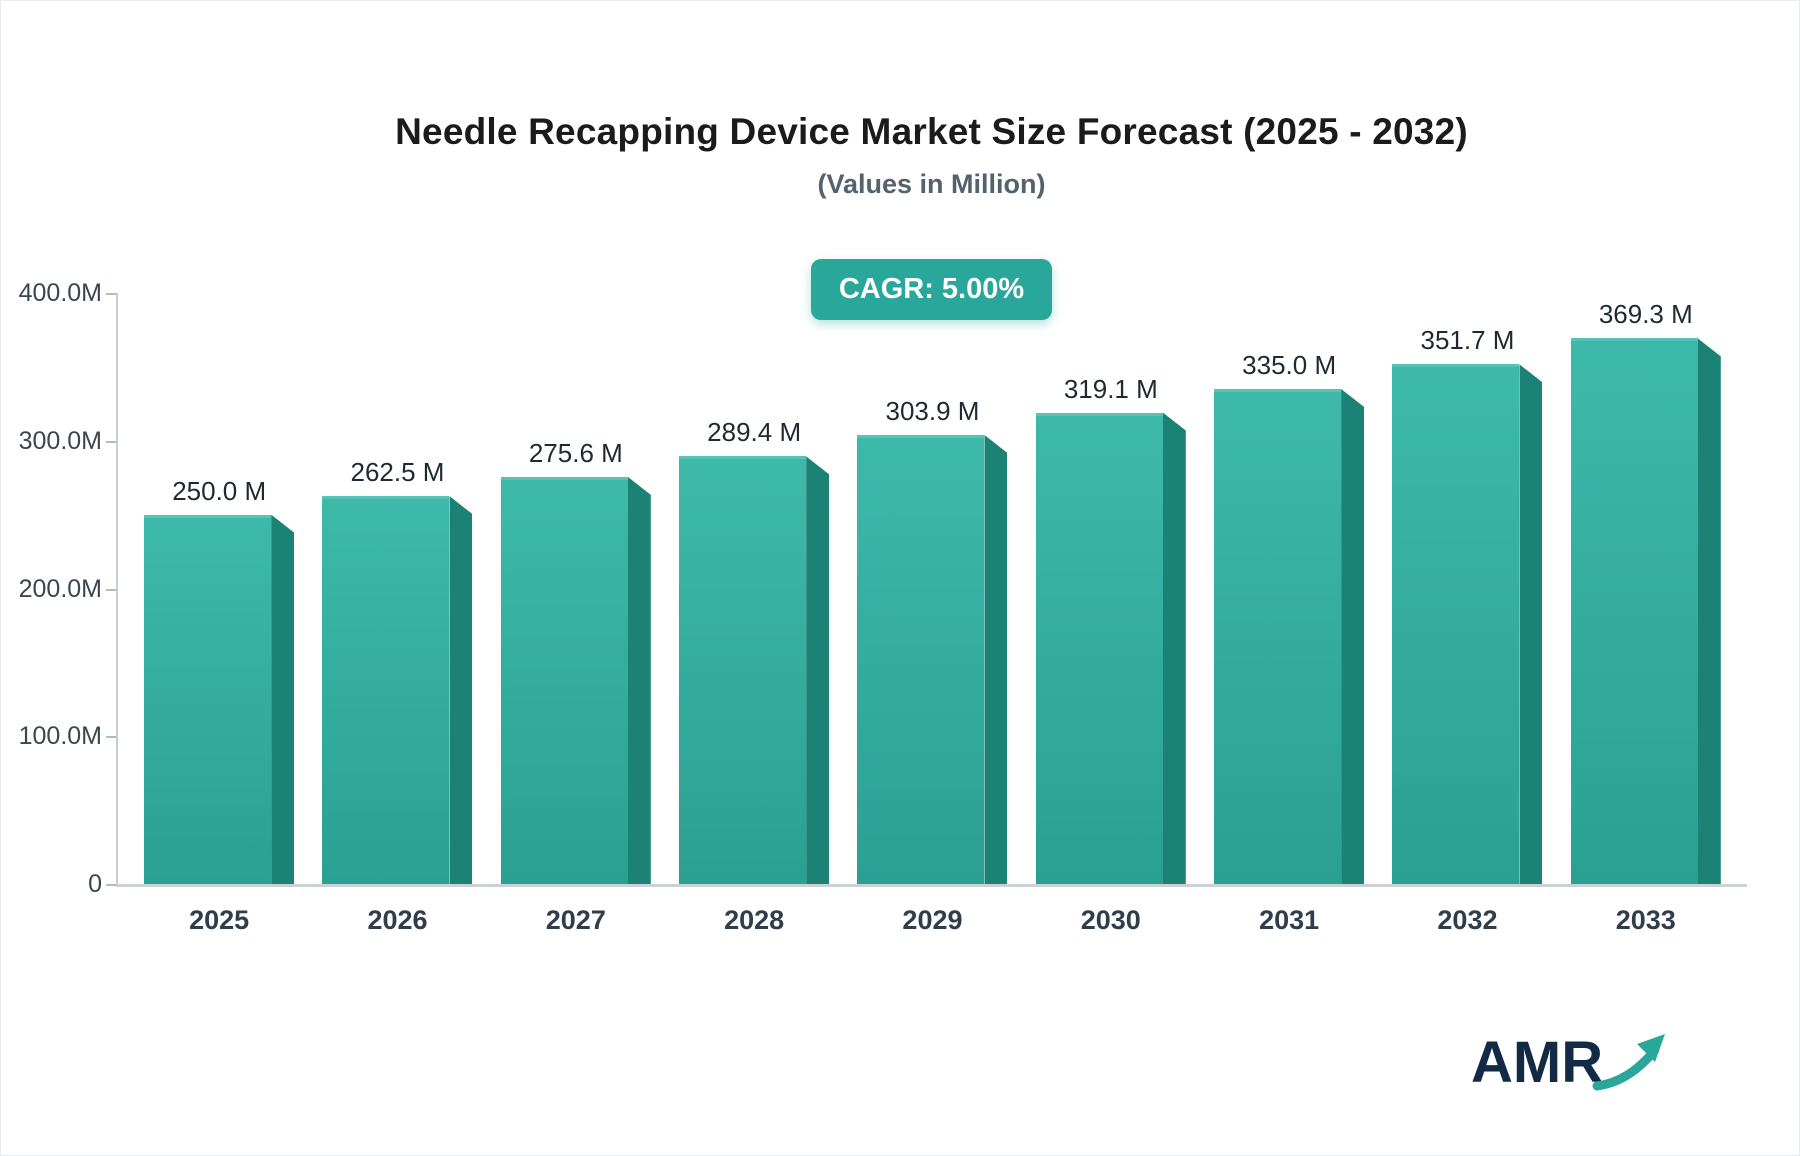 This screenshot has height=1156, width=1800. What do you see at coordinates (931, 184) in the screenshot?
I see `chart-subtitle: (Values in Million)` at bounding box center [931, 184].